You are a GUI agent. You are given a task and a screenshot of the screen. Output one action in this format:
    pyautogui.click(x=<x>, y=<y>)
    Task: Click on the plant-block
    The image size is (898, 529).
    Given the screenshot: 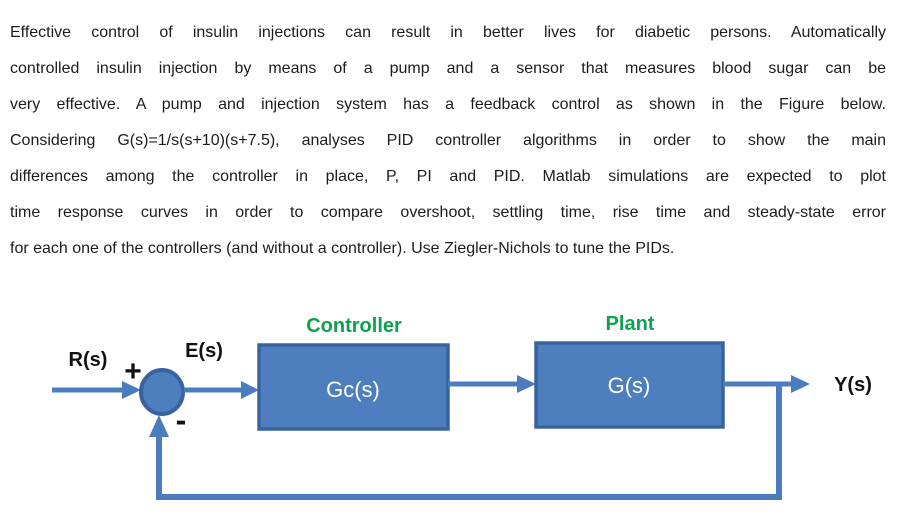 What is the action you would take?
    pyautogui.click(x=629, y=385)
    